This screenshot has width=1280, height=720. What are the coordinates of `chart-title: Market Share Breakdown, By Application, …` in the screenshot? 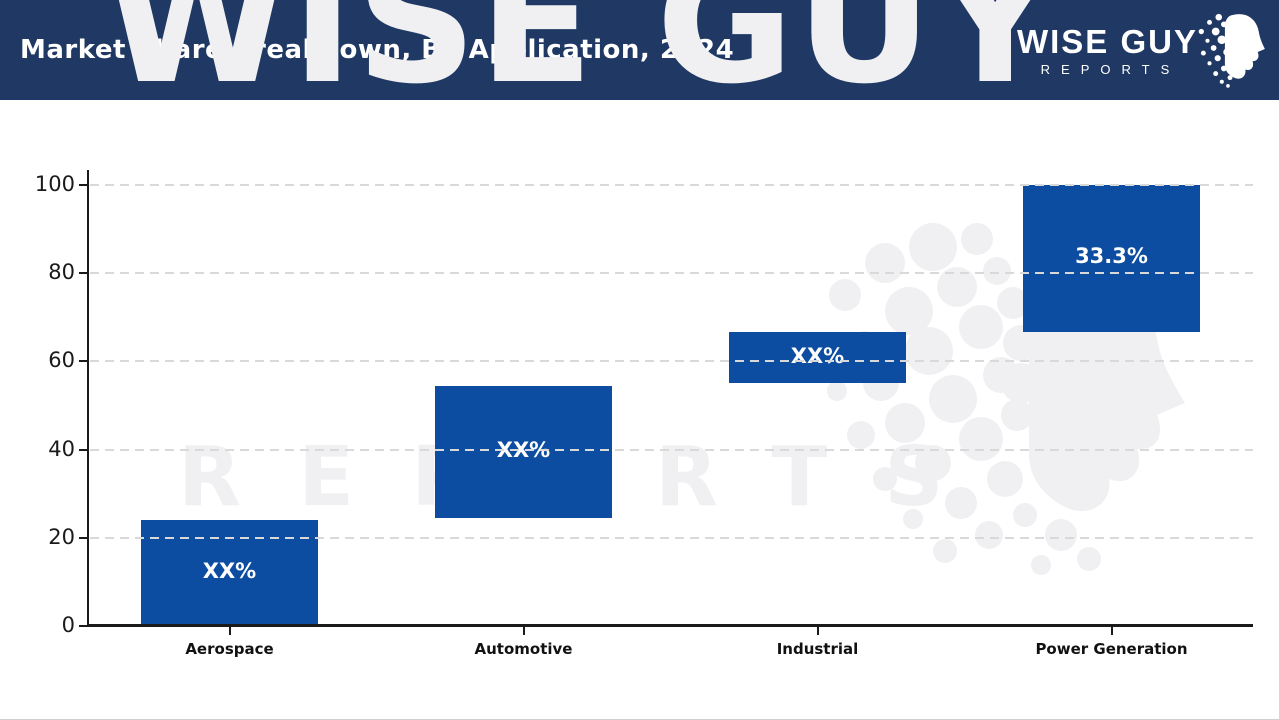 It's located at (377, 50).